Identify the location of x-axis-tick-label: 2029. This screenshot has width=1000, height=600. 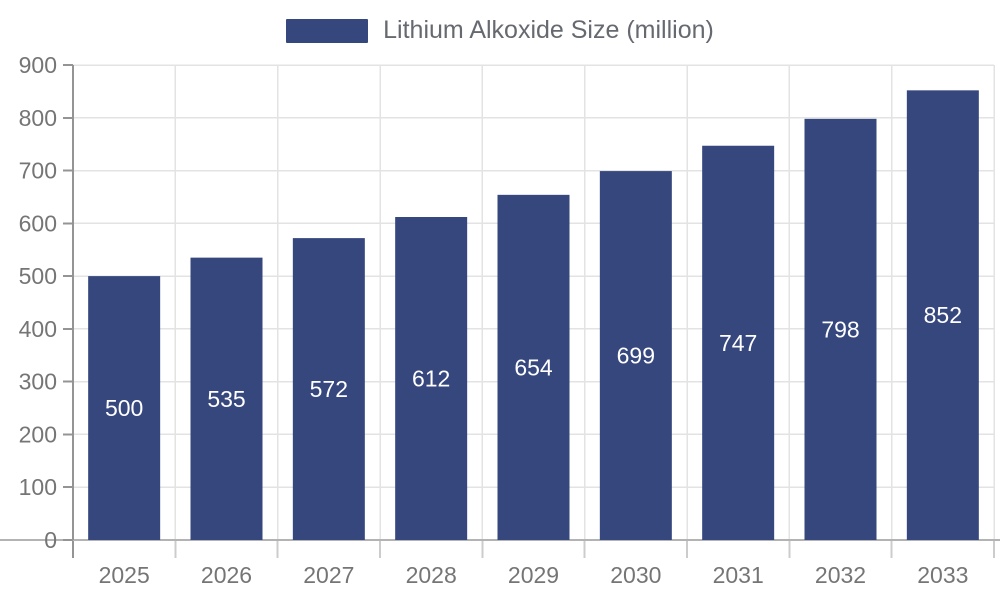
(533, 575).